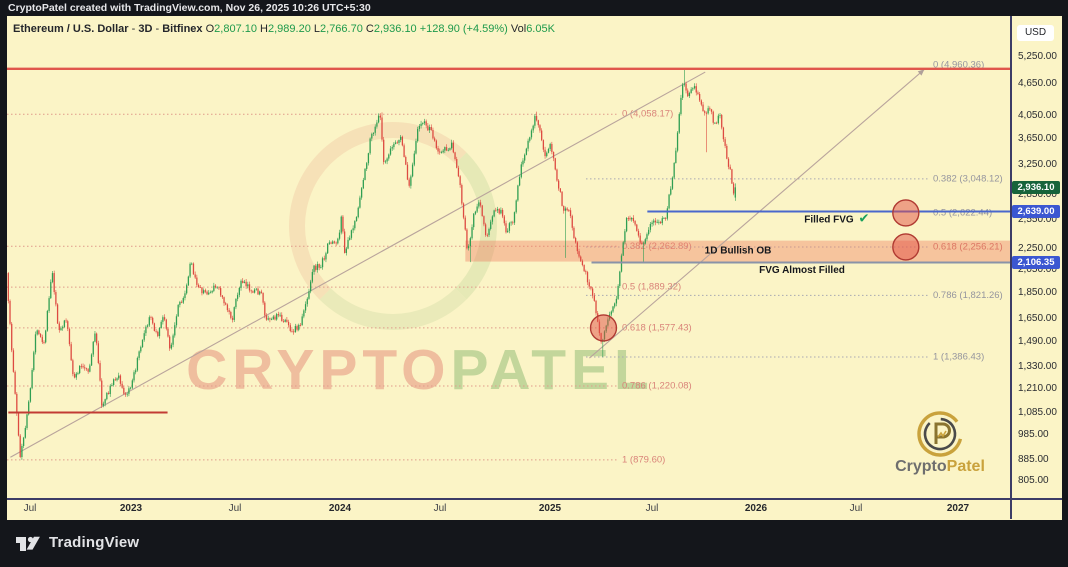  I want to click on highlight-circles, so click(754, 270).